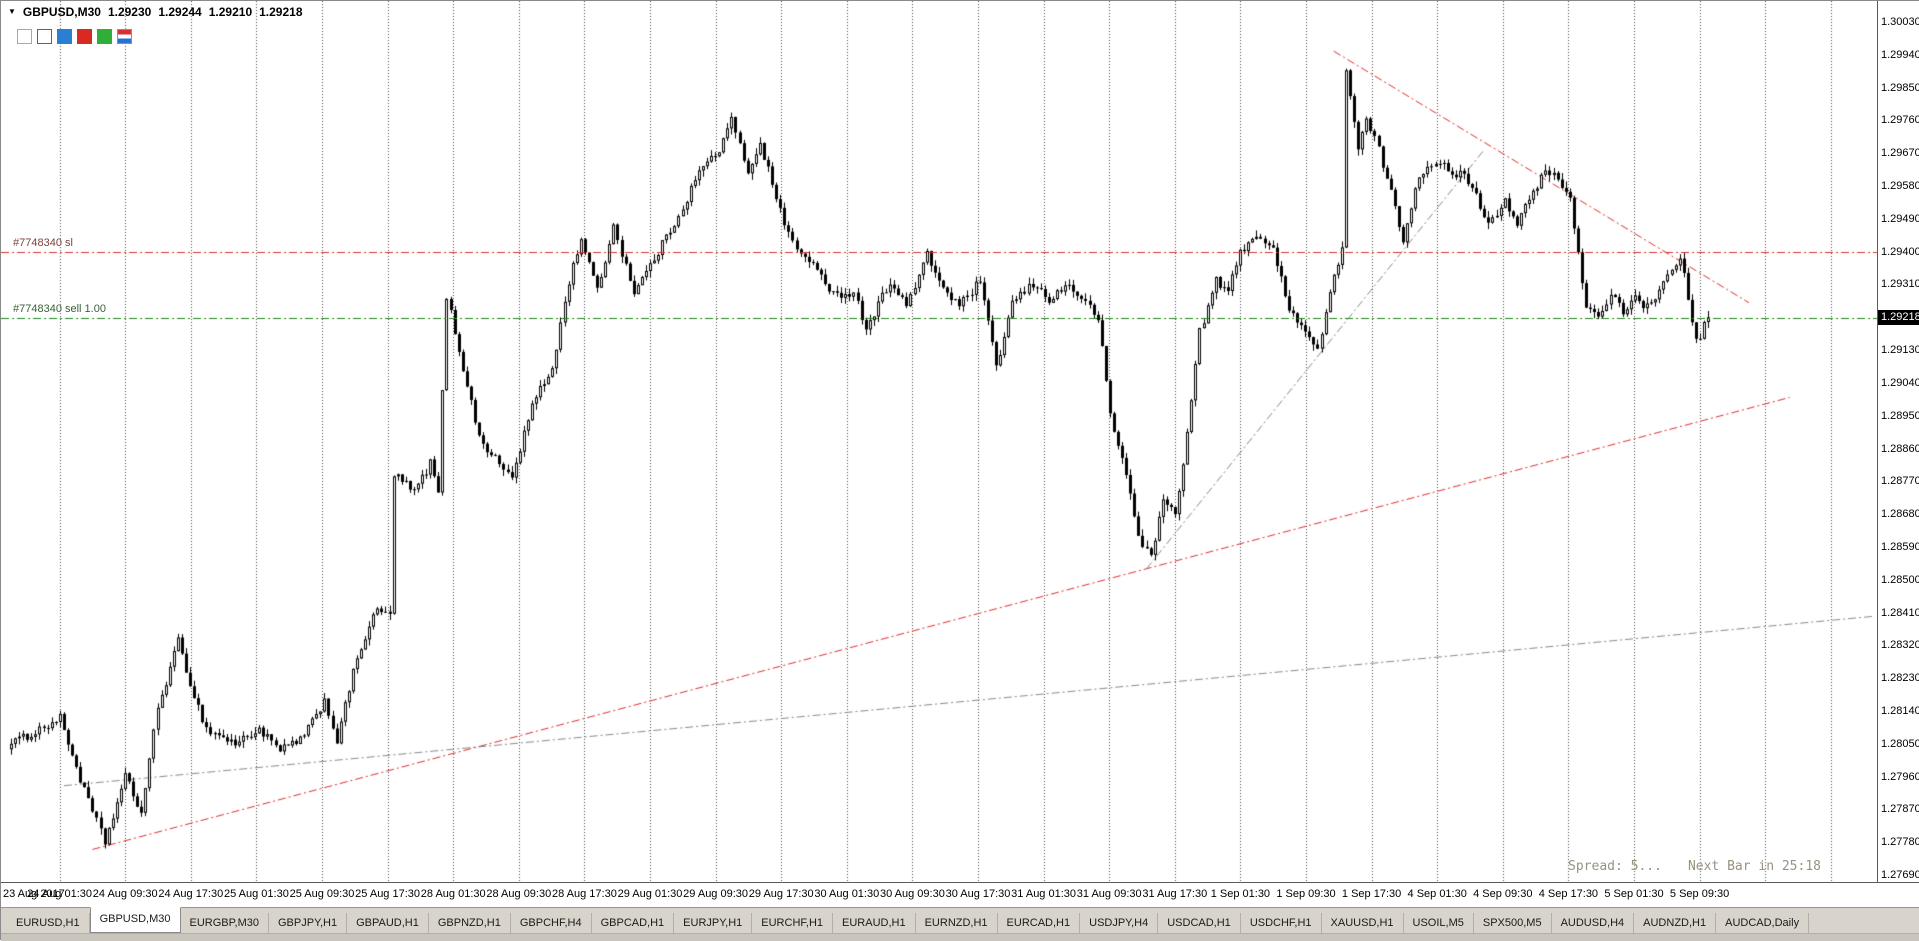  I want to click on time-axis-label: 25 Aug 17:30, so click(388, 894).